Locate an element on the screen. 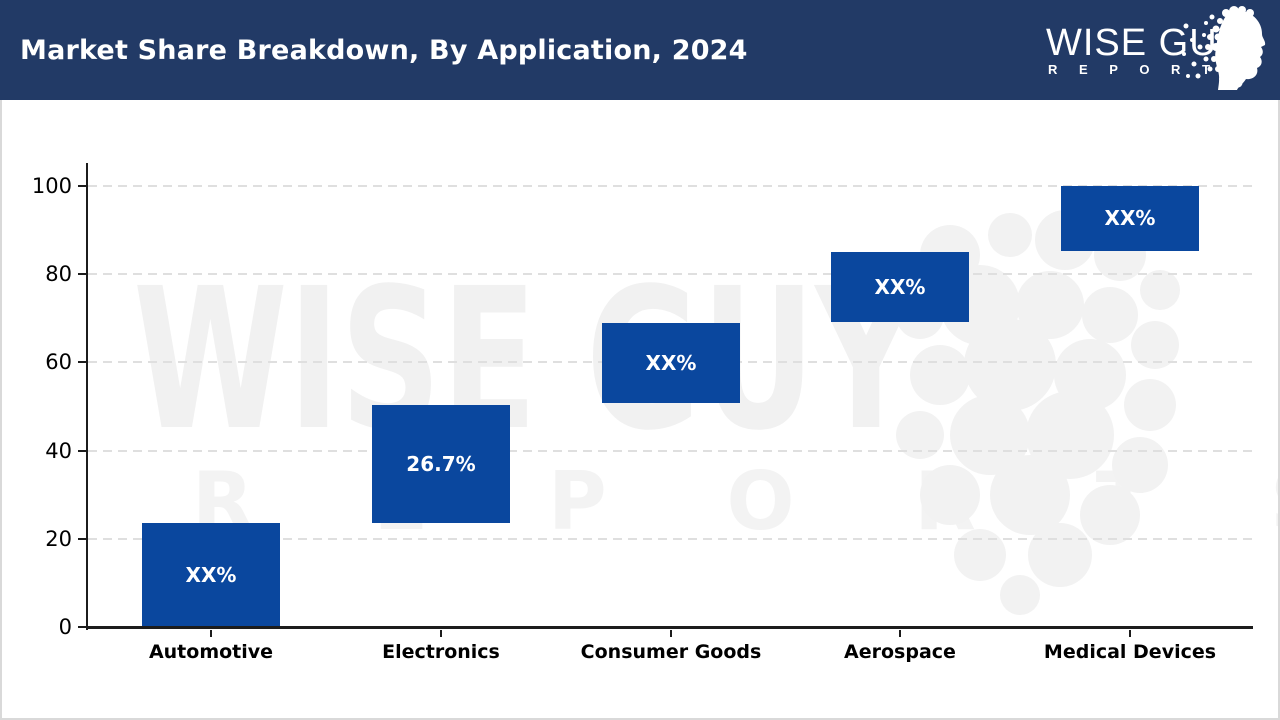  x-tick-mark-medical-devices is located at coordinates (1130, 633).